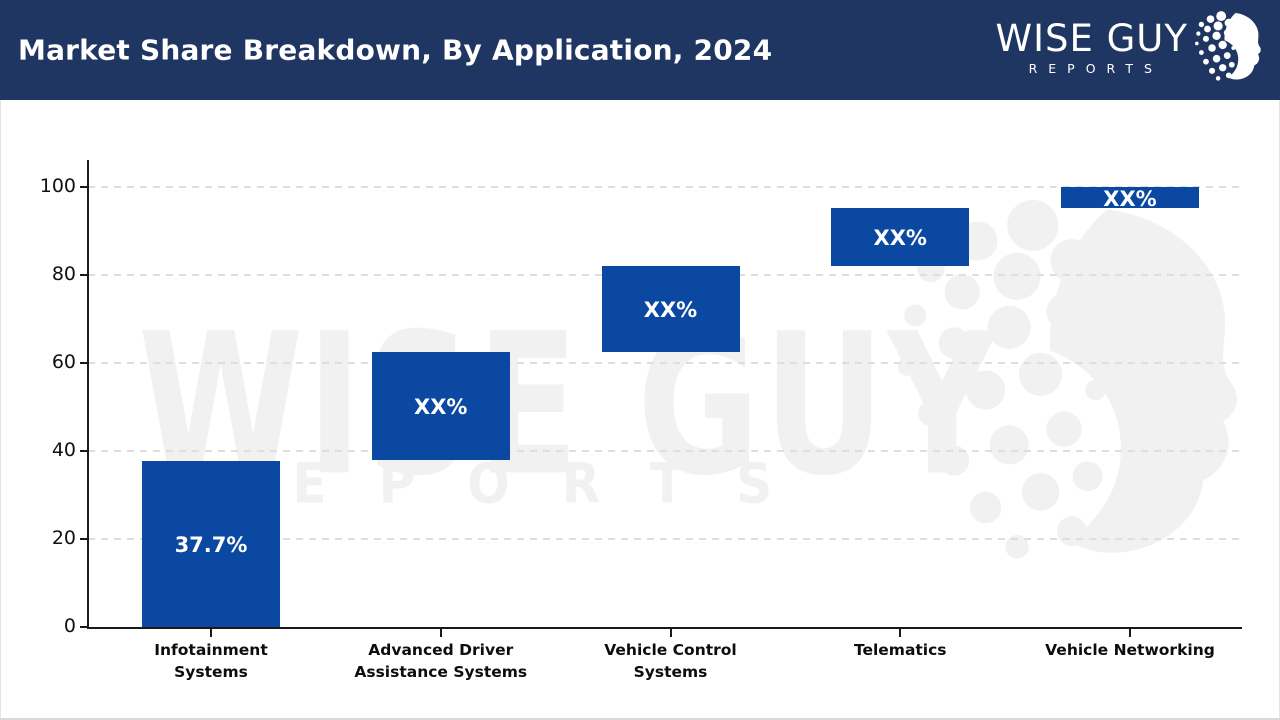 The image size is (1280, 720). What do you see at coordinates (63, 274) in the screenshot?
I see `y-tick-label: 80` at bounding box center [63, 274].